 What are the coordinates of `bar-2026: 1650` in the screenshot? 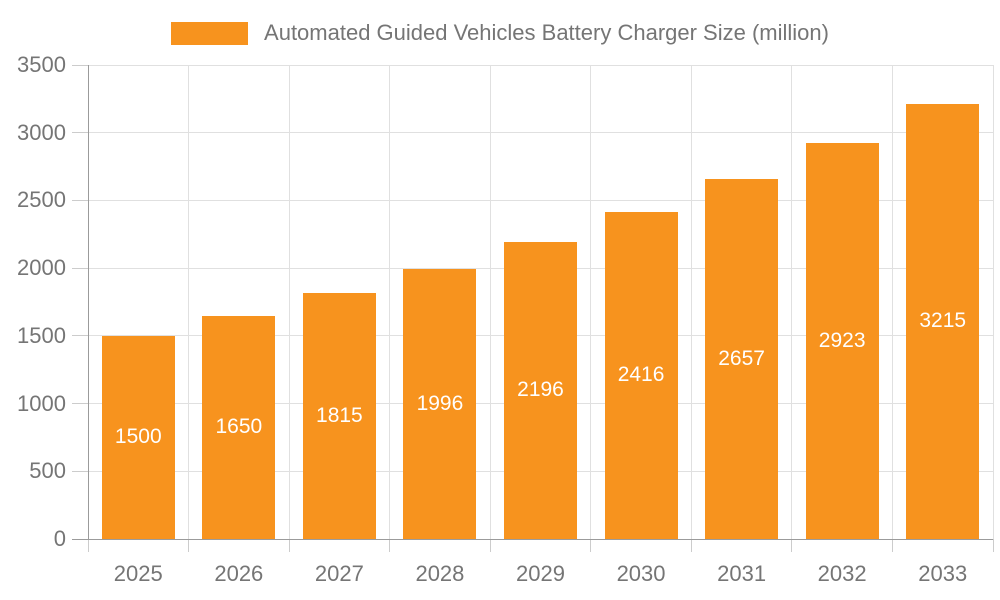 It's located at (239, 427).